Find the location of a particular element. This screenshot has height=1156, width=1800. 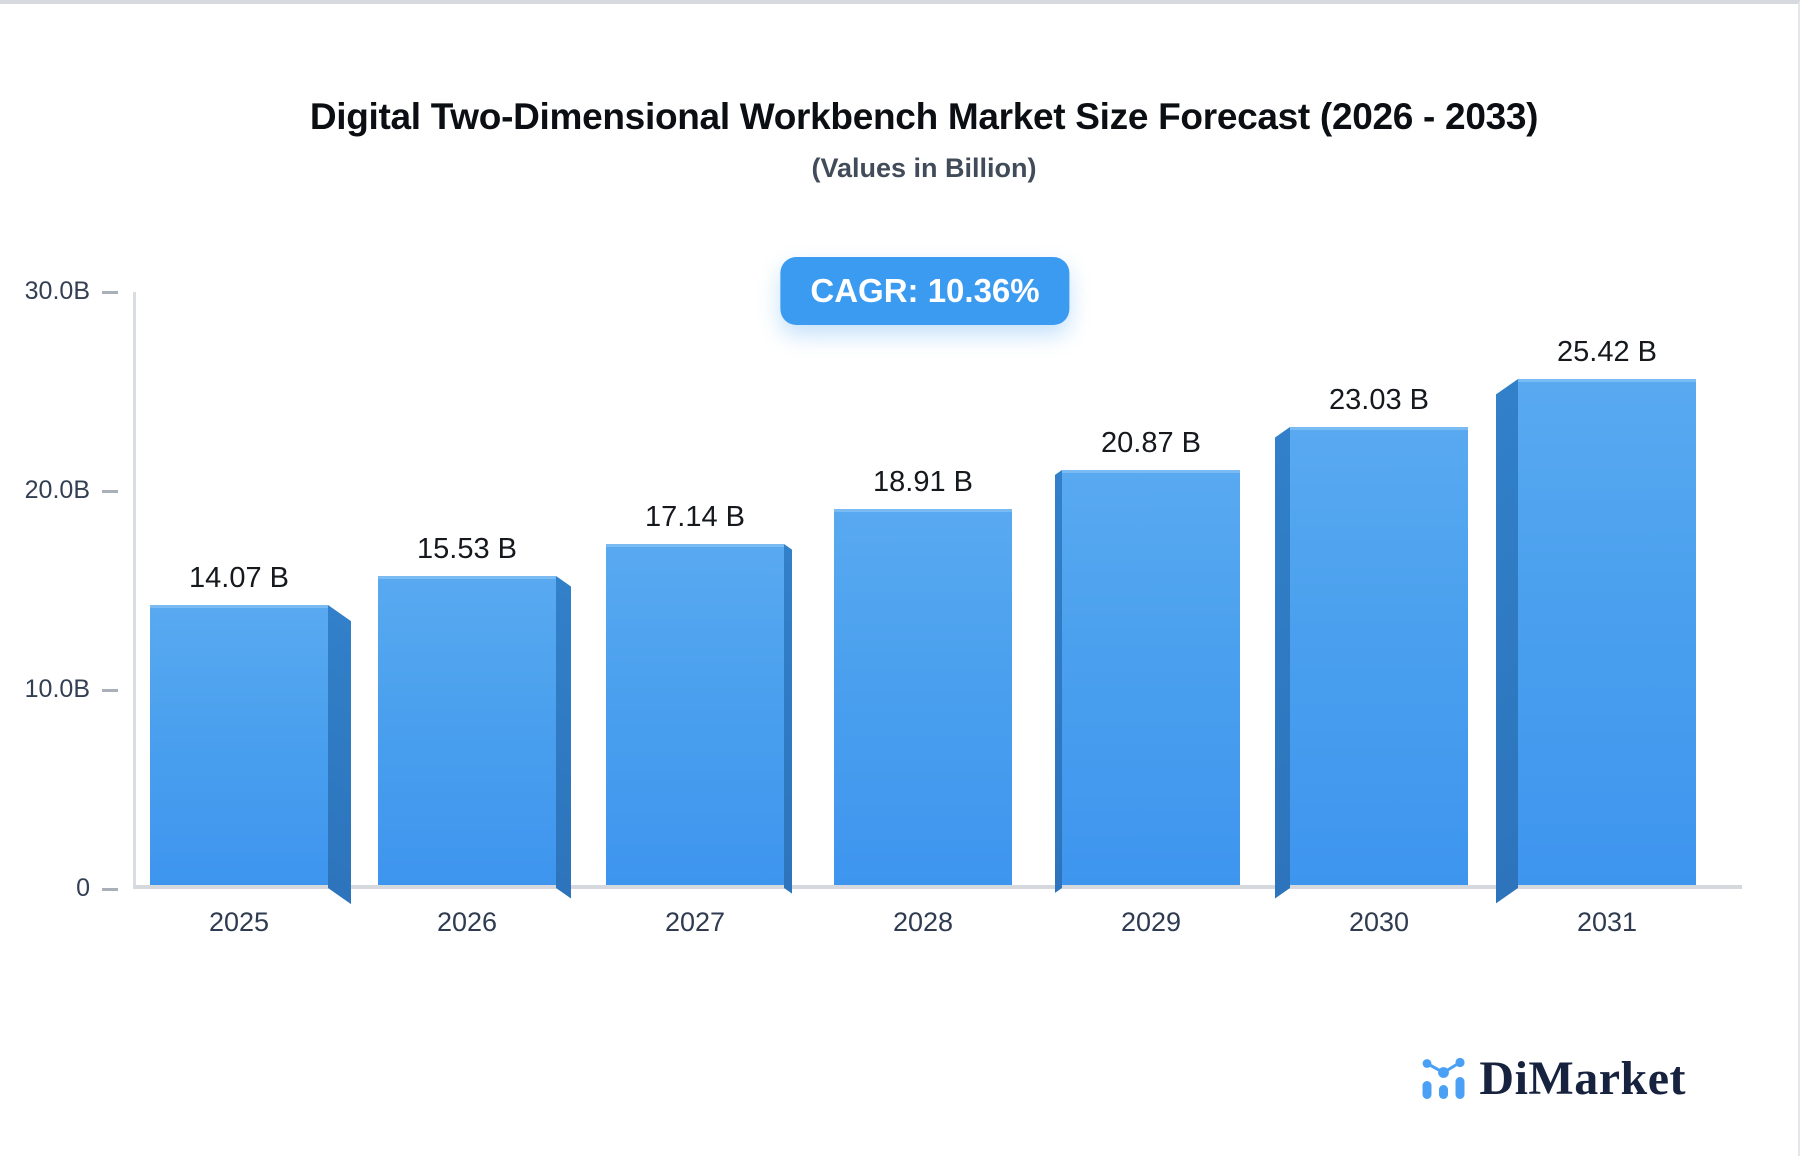

bar-2025 is located at coordinates (250, 755).